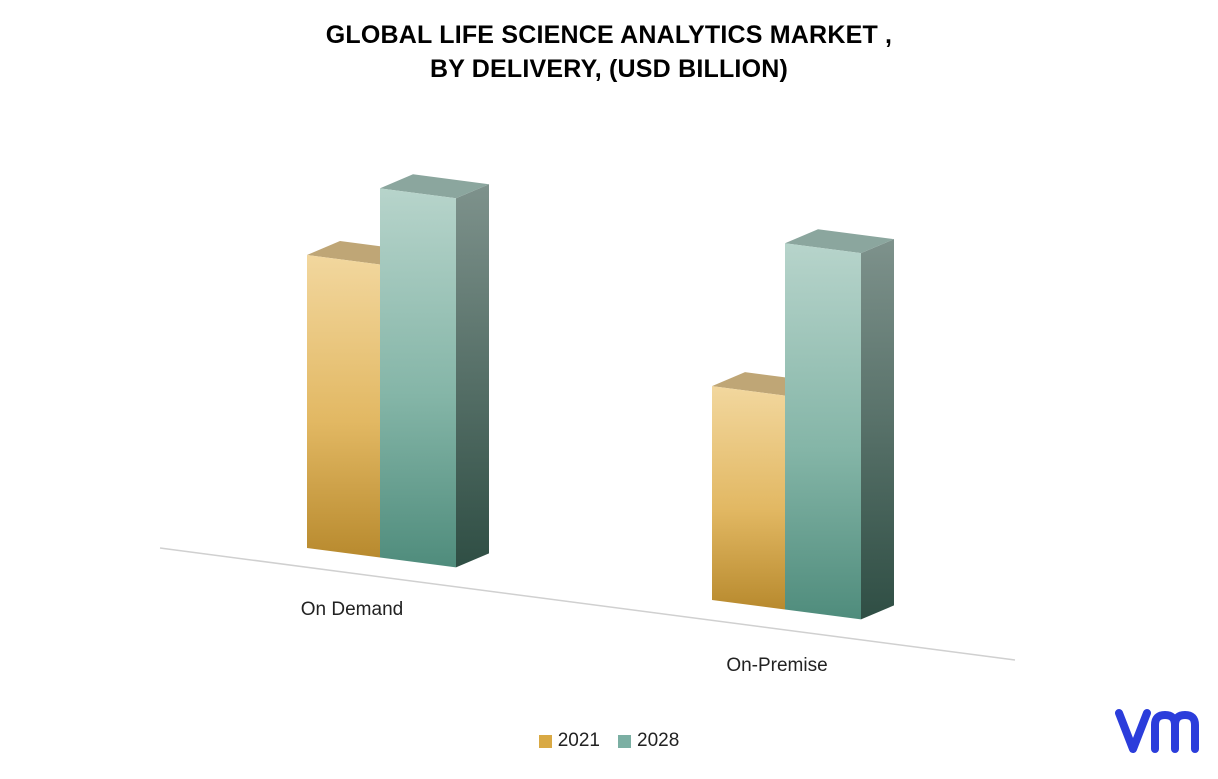  I want to click on legend: 2021 2028, so click(609, 741).